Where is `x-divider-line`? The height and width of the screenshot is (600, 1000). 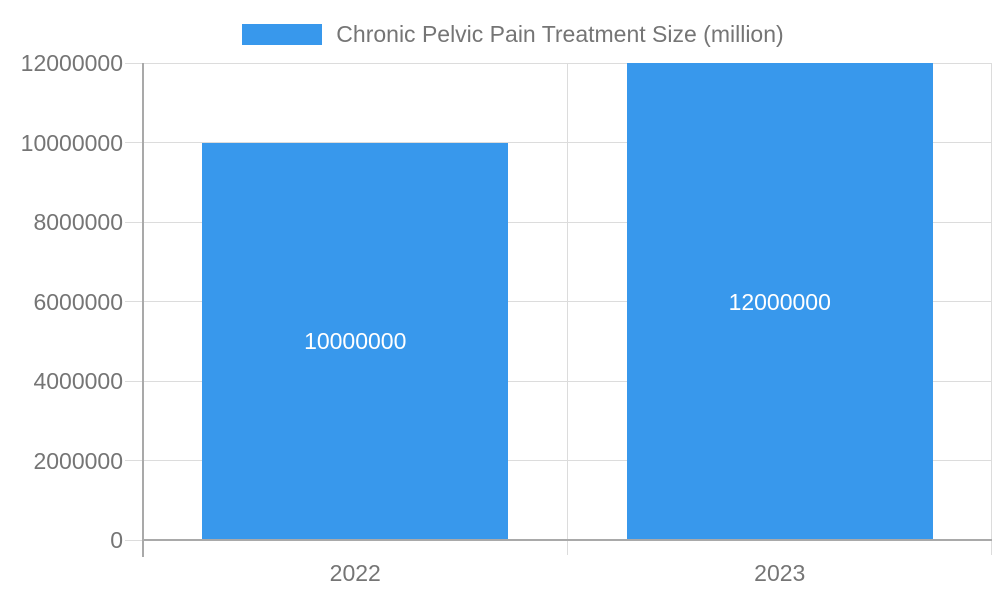
x-divider-line is located at coordinates (567, 309).